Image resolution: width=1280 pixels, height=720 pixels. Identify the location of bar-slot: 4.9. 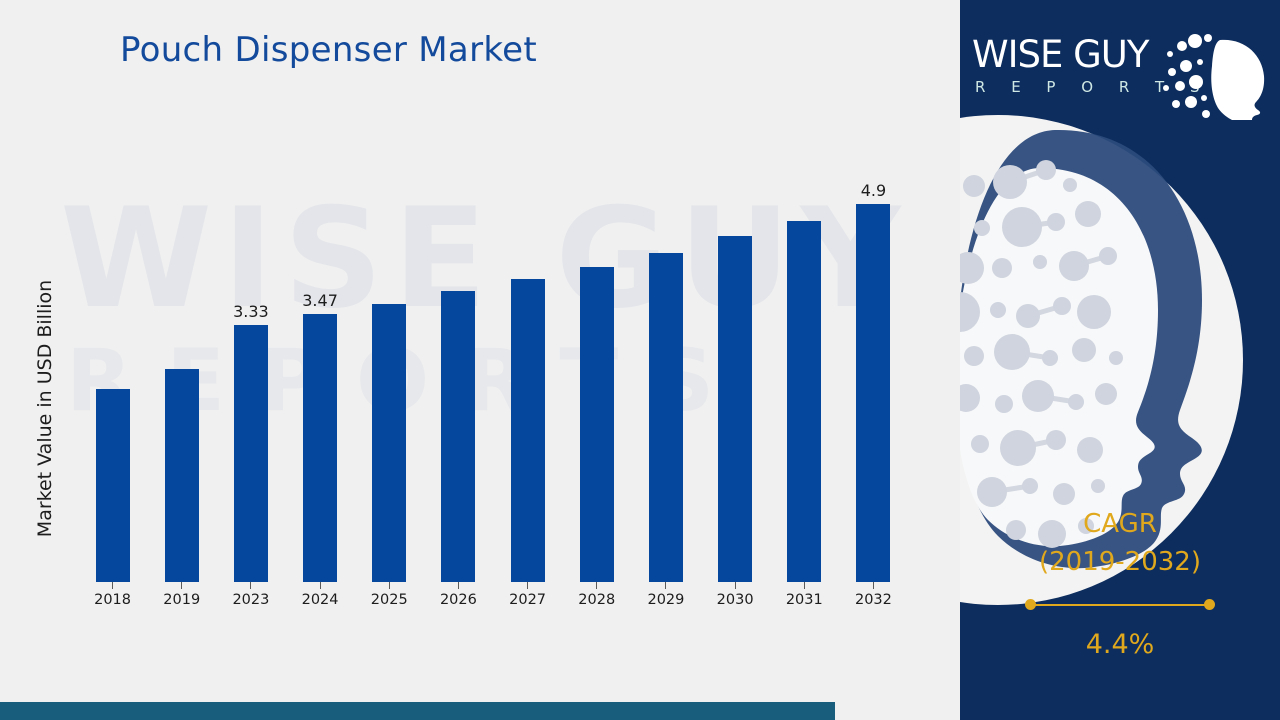
(873, 366).